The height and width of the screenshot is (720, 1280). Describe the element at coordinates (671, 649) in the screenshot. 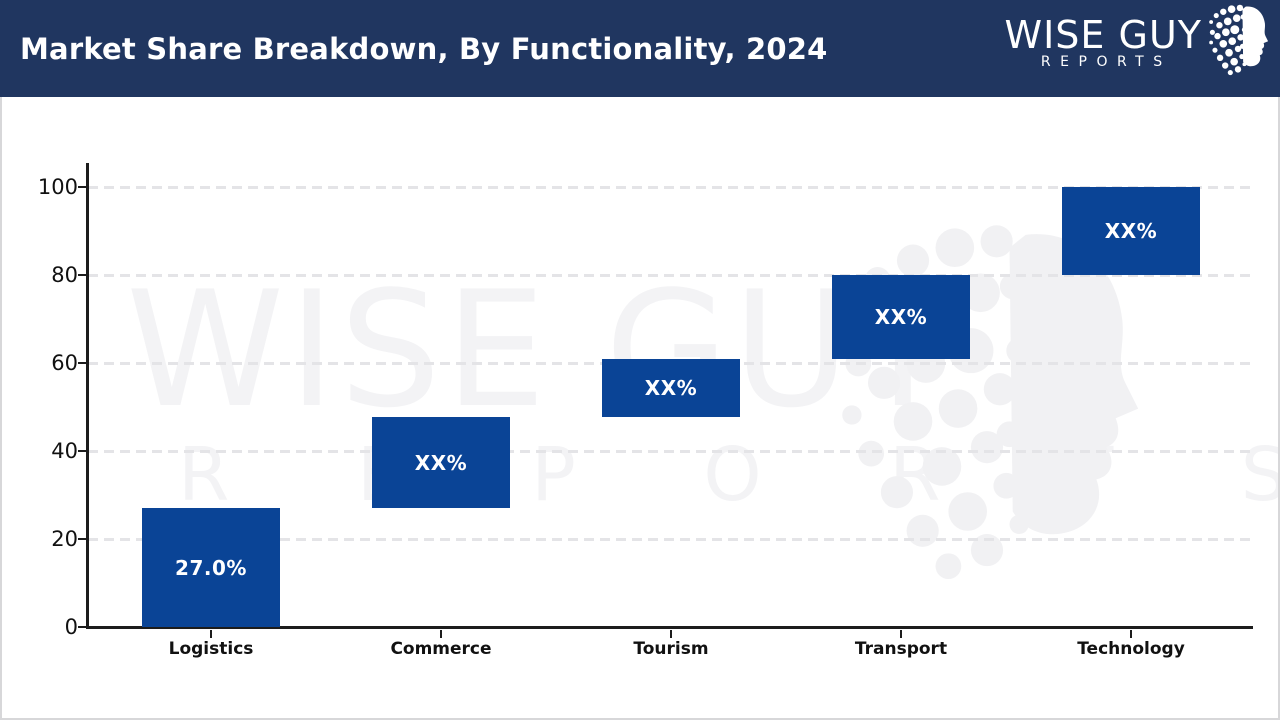

I see `x-axis-category-label: Tourism` at that location.